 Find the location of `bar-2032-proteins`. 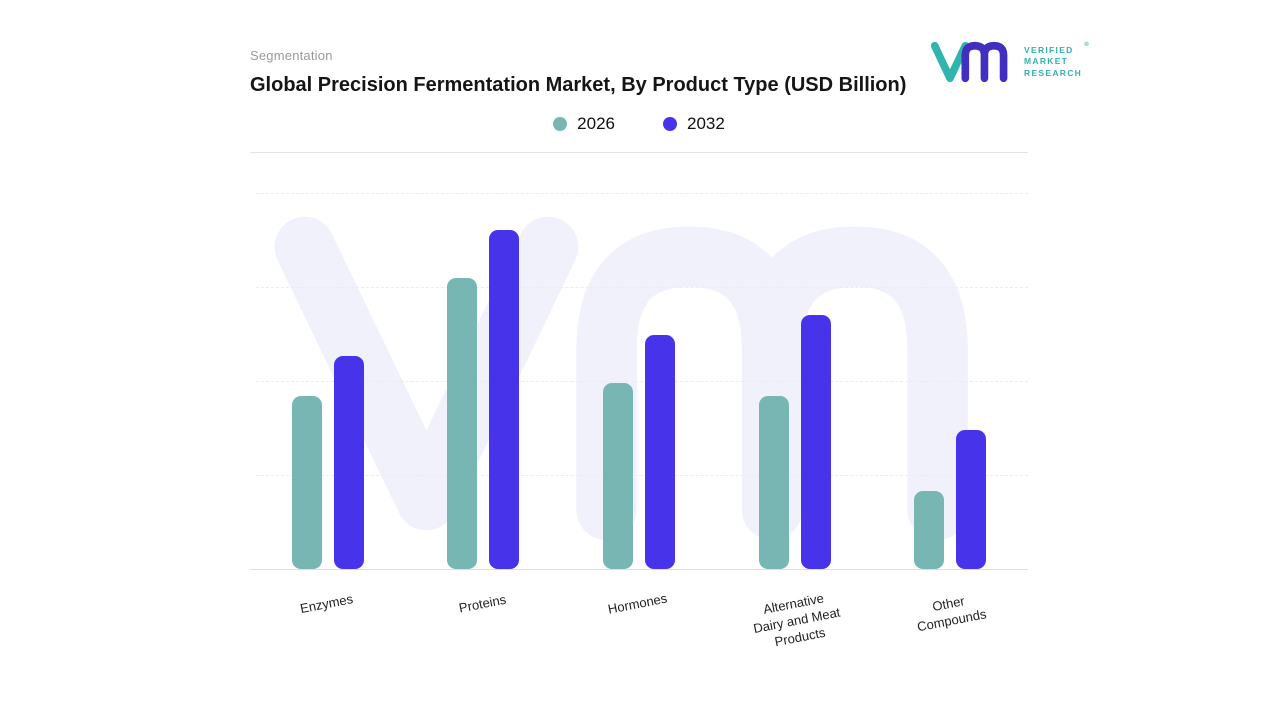

bar-2032-proteins is located at coordinates (504, 399).